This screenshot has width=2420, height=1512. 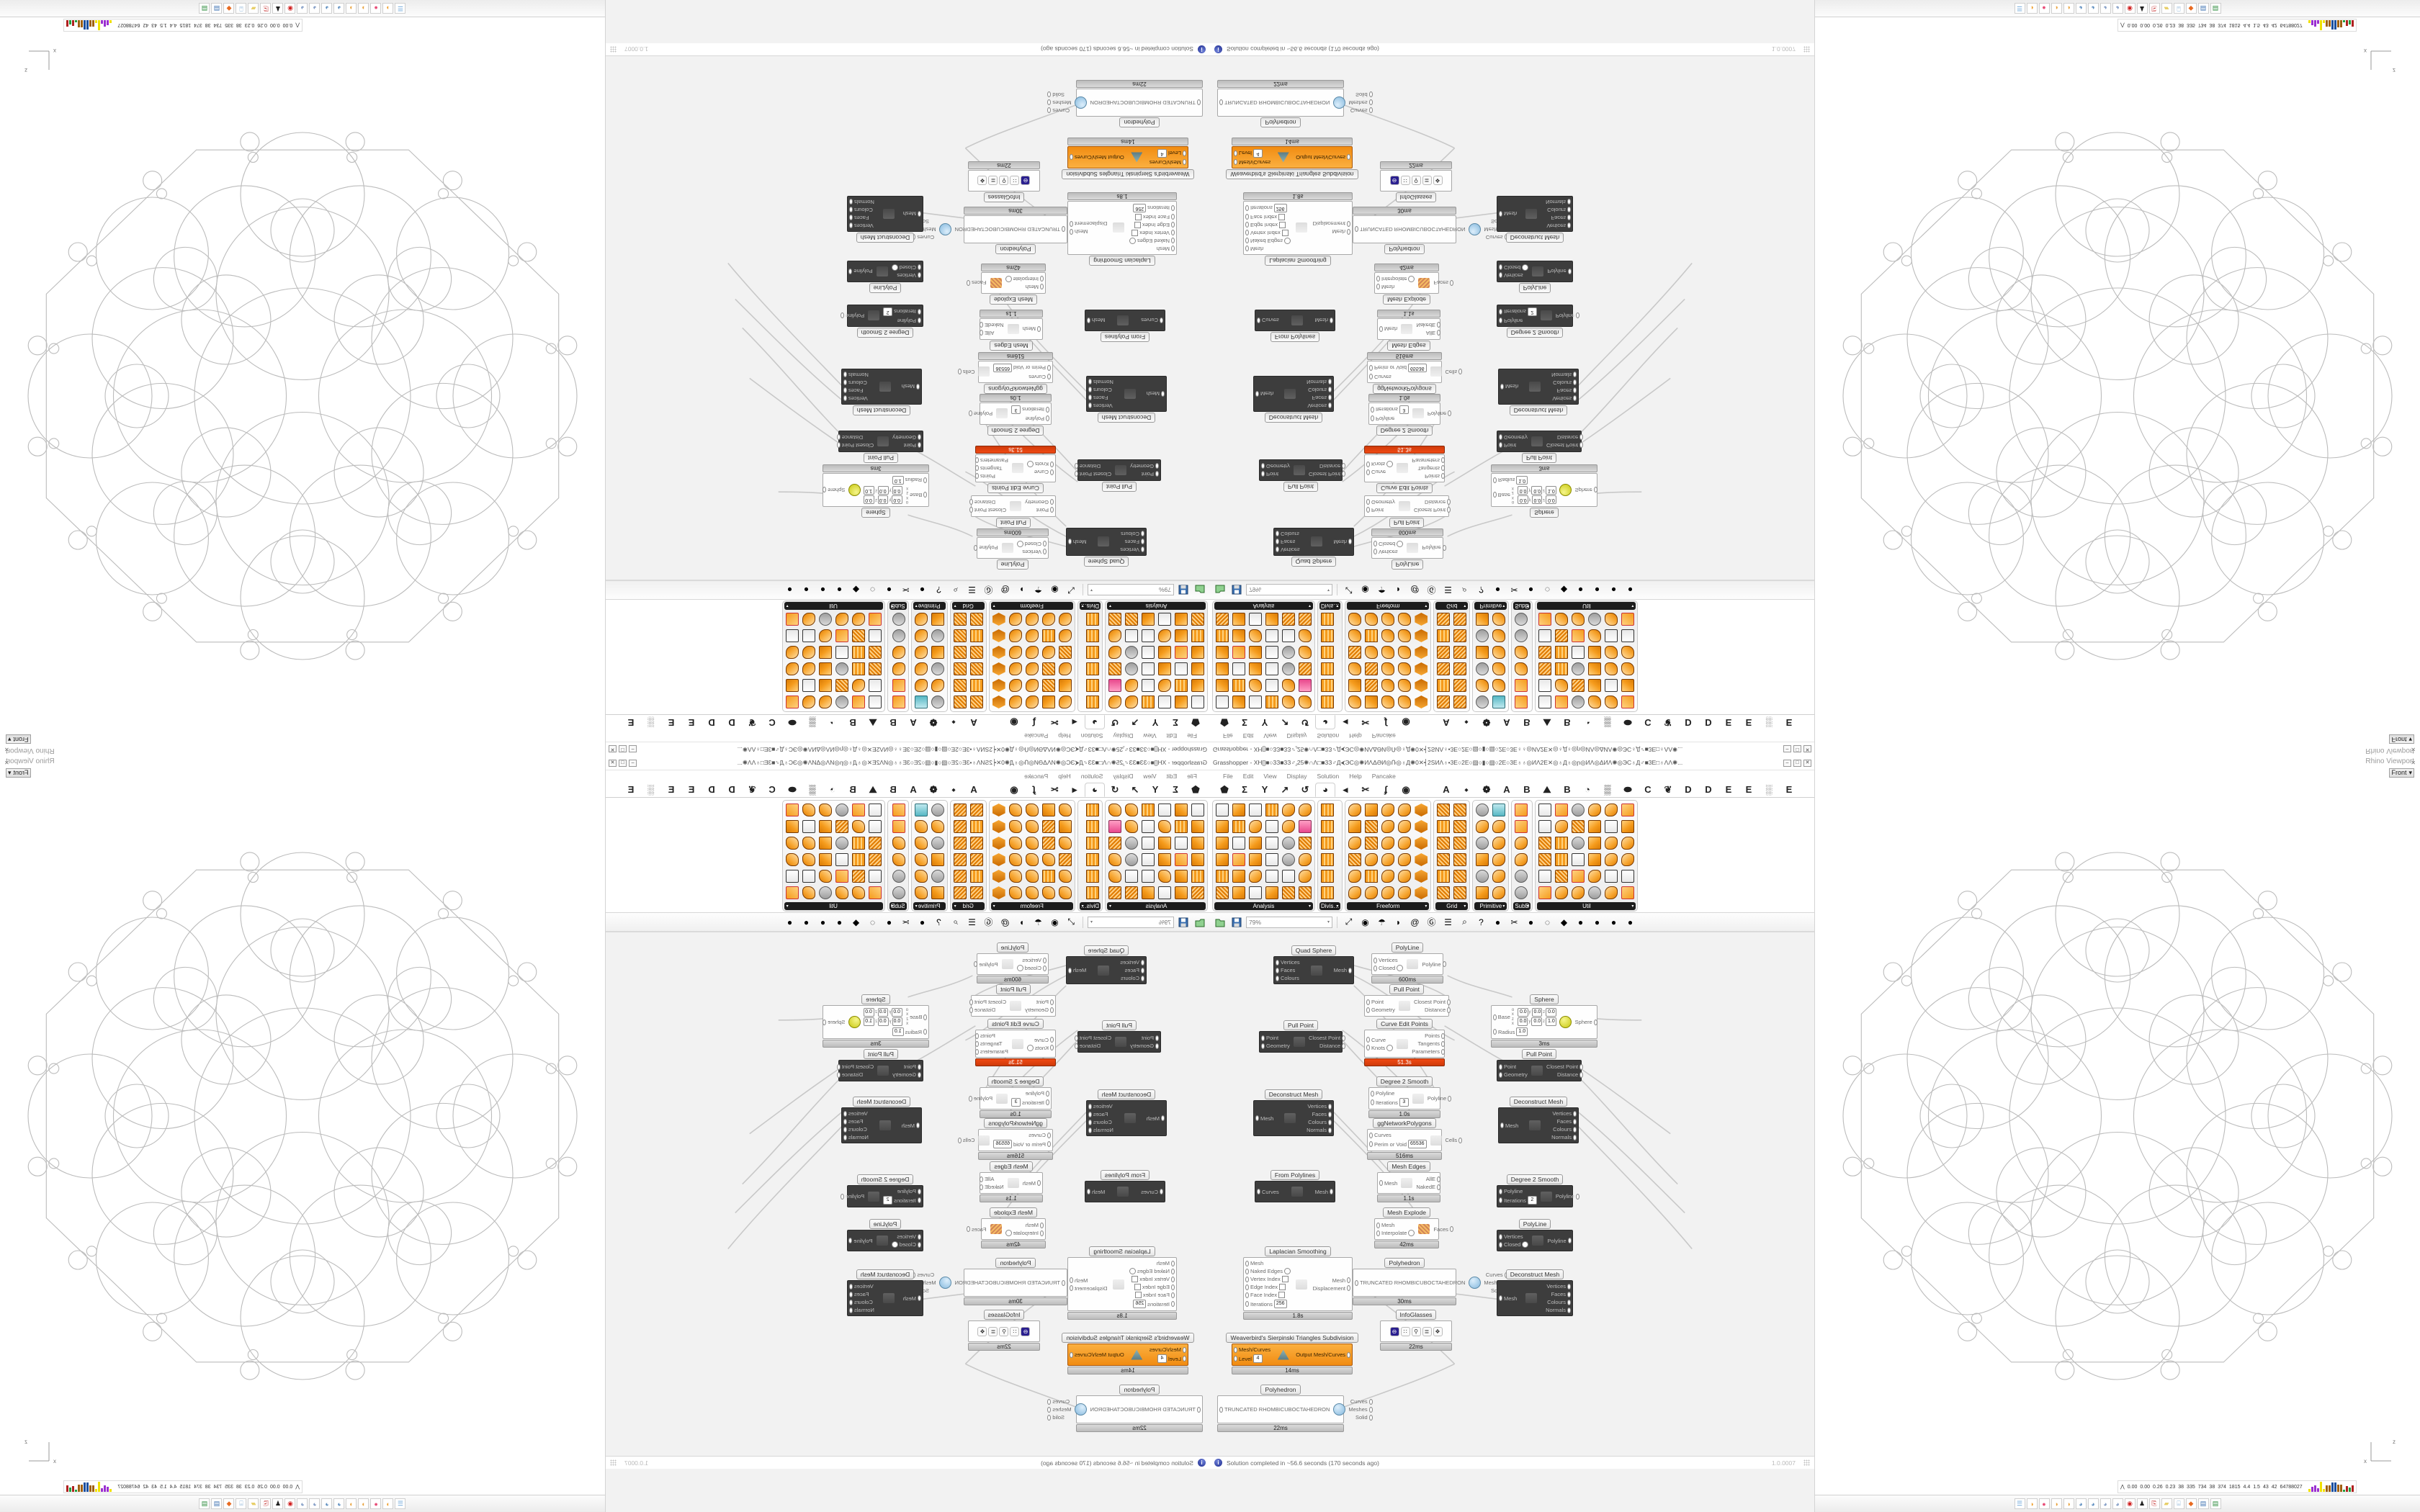 I want to click on tab-e1: E, so click(x=1728, y=789).